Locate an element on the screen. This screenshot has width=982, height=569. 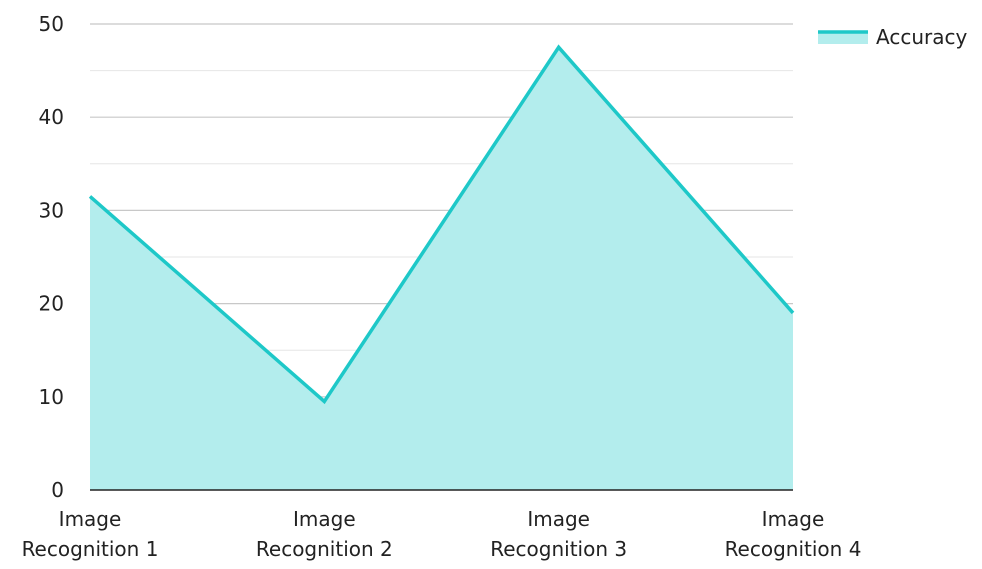
x-tick-label-line: Recognition 1 is located at coordinates (90, 549).